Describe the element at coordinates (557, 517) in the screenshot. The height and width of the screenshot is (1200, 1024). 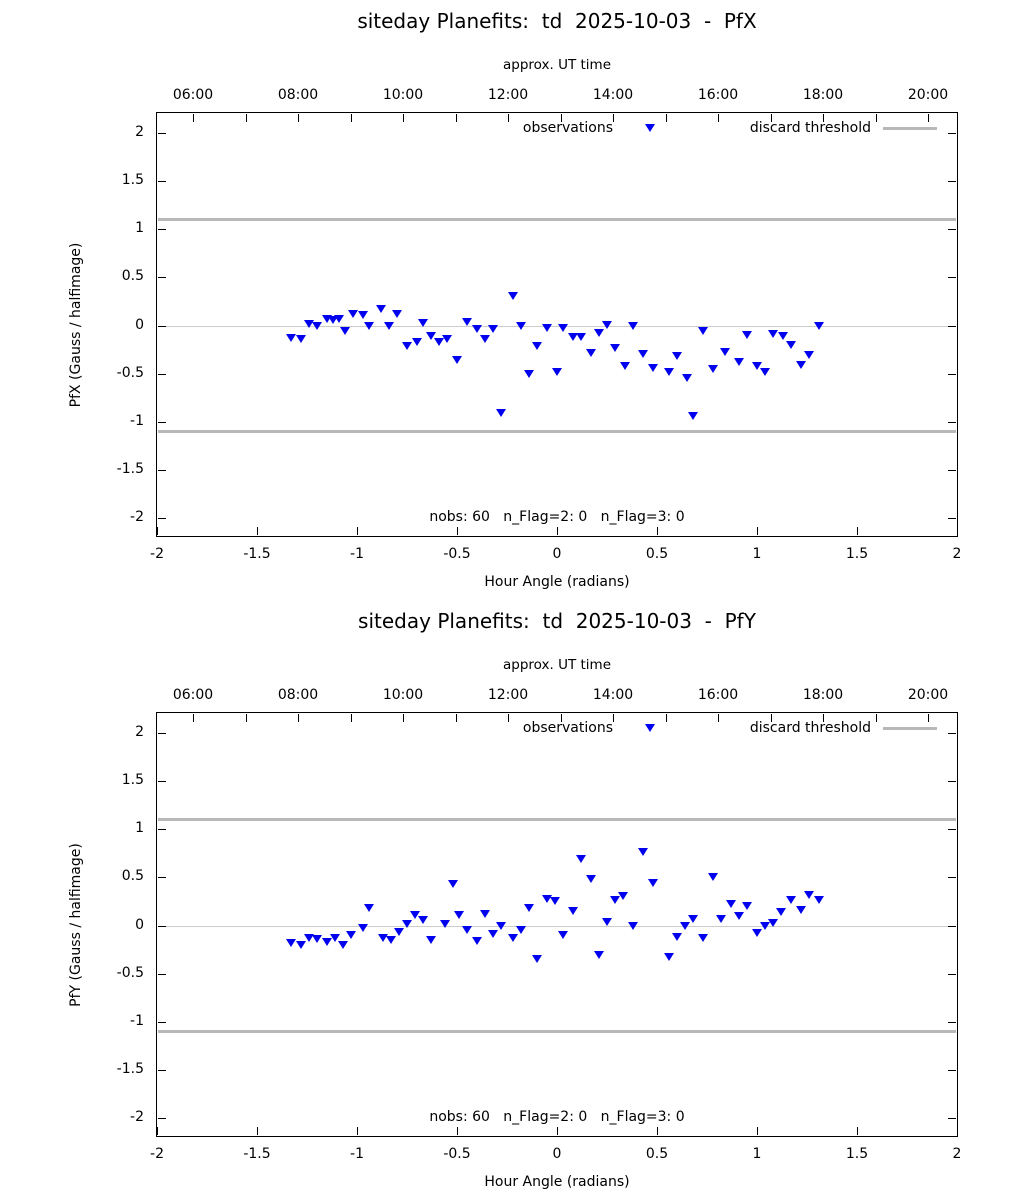
I see `stats-annotation: nobs: 60 n_Flag=2: 0 n_Flag=3: 0` at that location.